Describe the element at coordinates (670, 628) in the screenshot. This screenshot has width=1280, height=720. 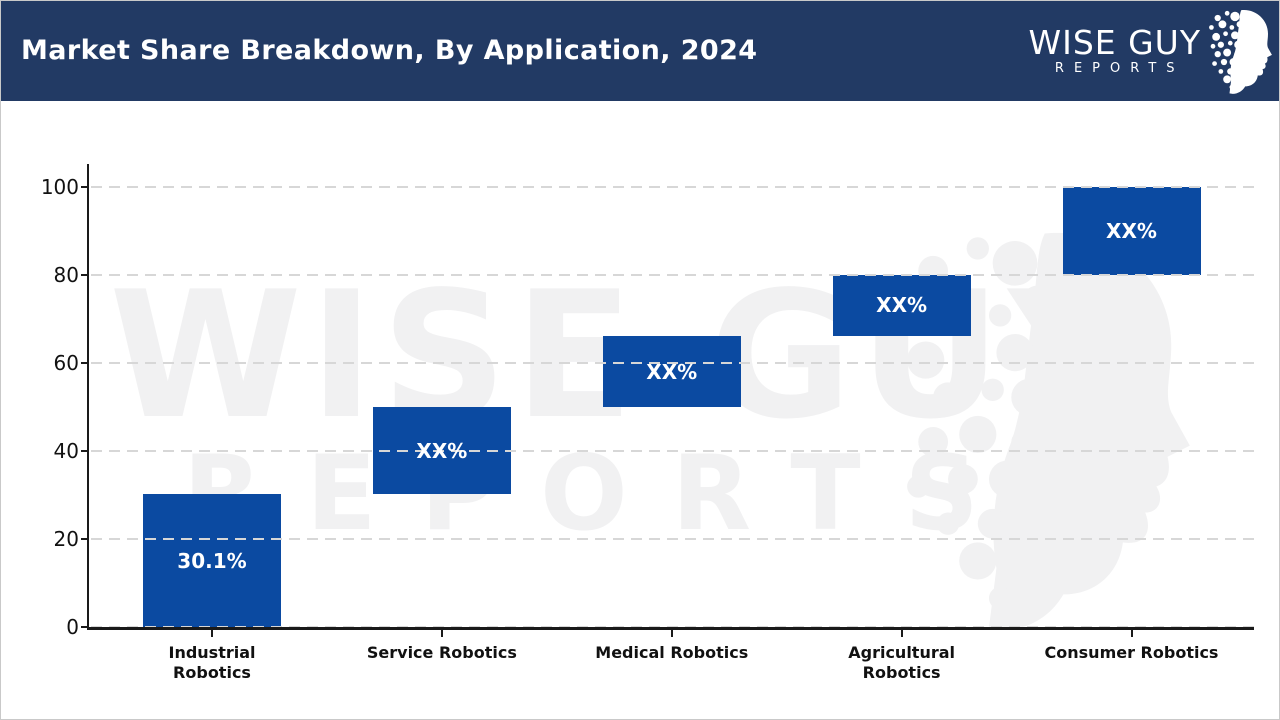
I see `x-axis-spine` at that location.